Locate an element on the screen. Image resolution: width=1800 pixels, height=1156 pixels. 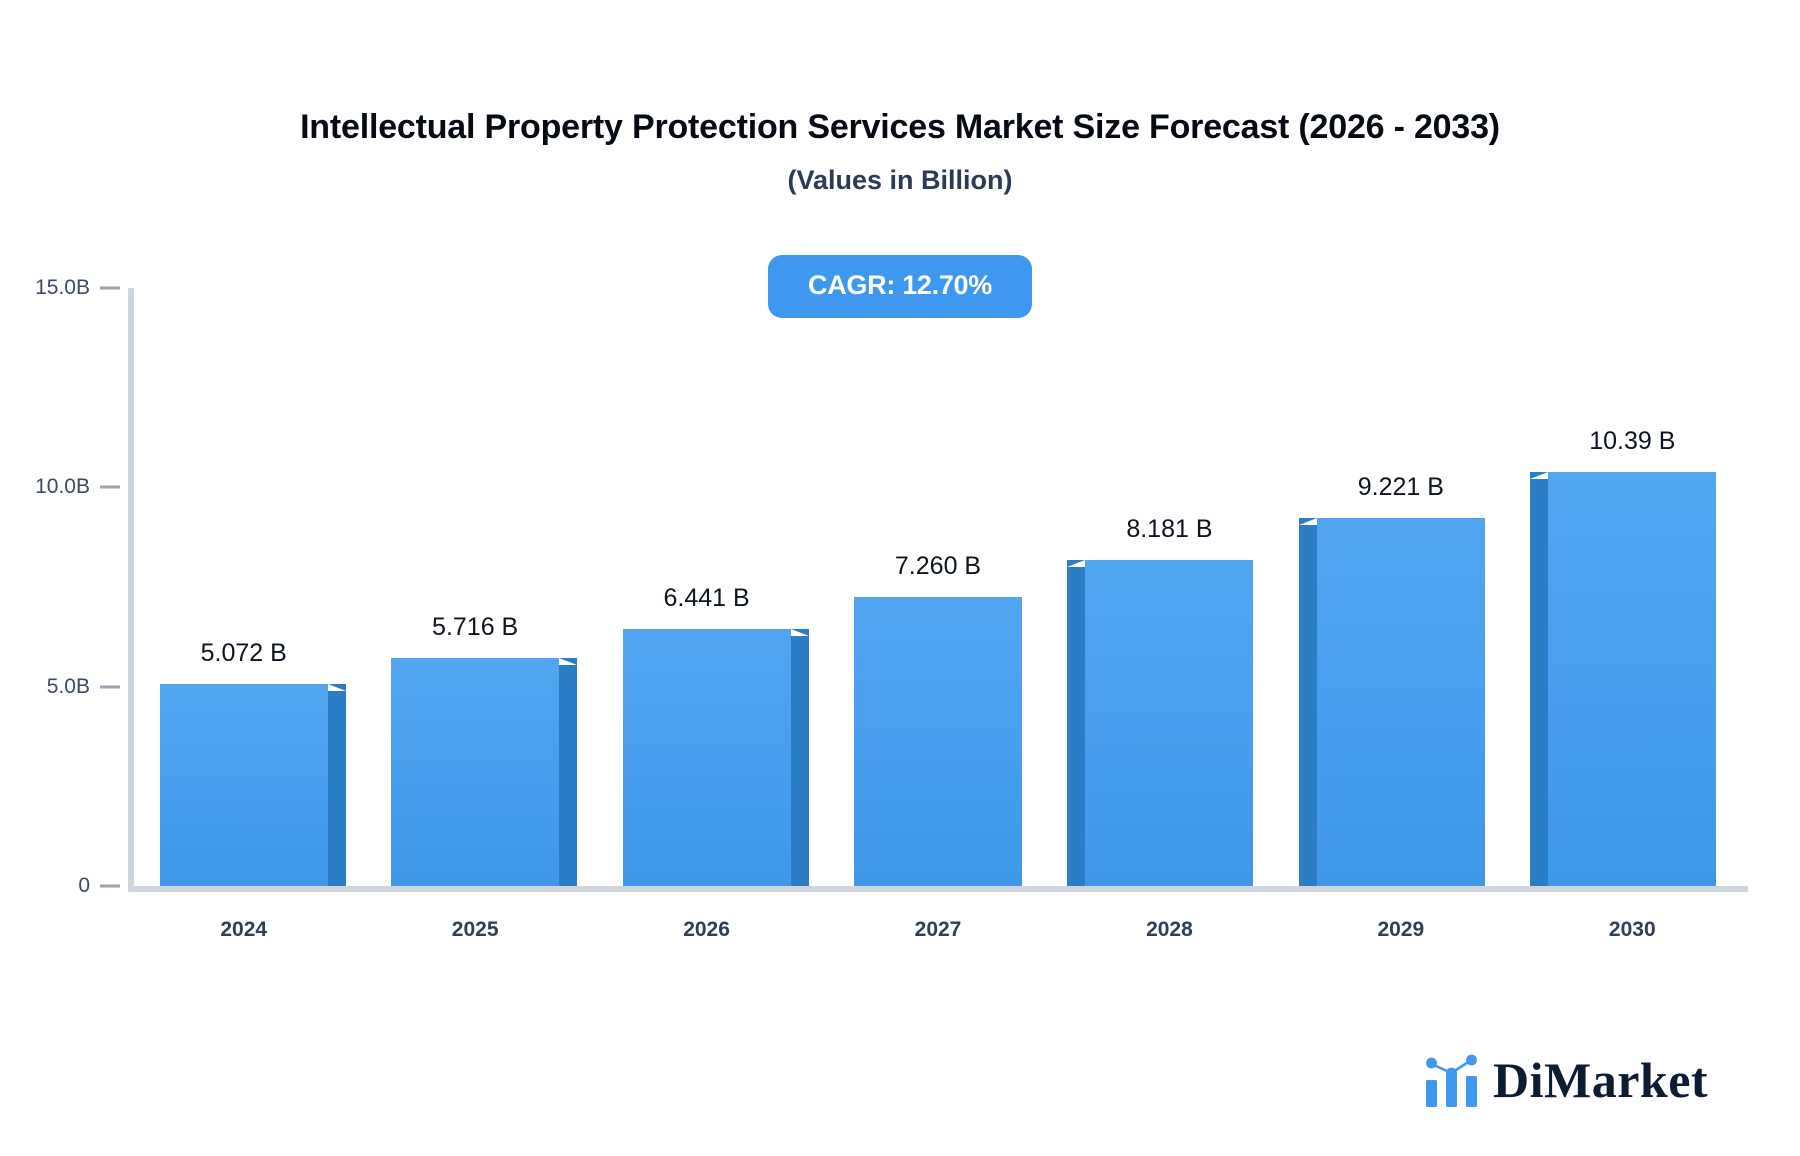
dimarket-logo: DiMarket is located at coordinates (1566, 1080).